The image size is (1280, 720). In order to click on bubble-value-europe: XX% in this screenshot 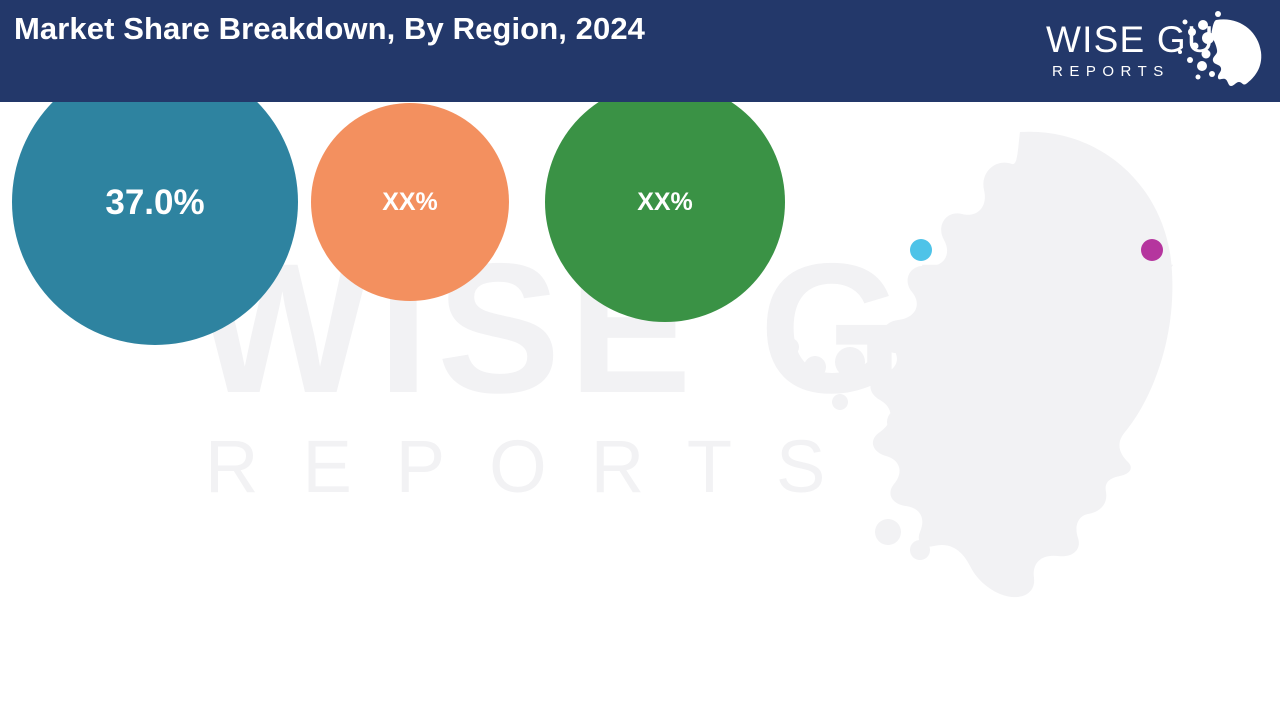, I will do `click(410, 201)`.